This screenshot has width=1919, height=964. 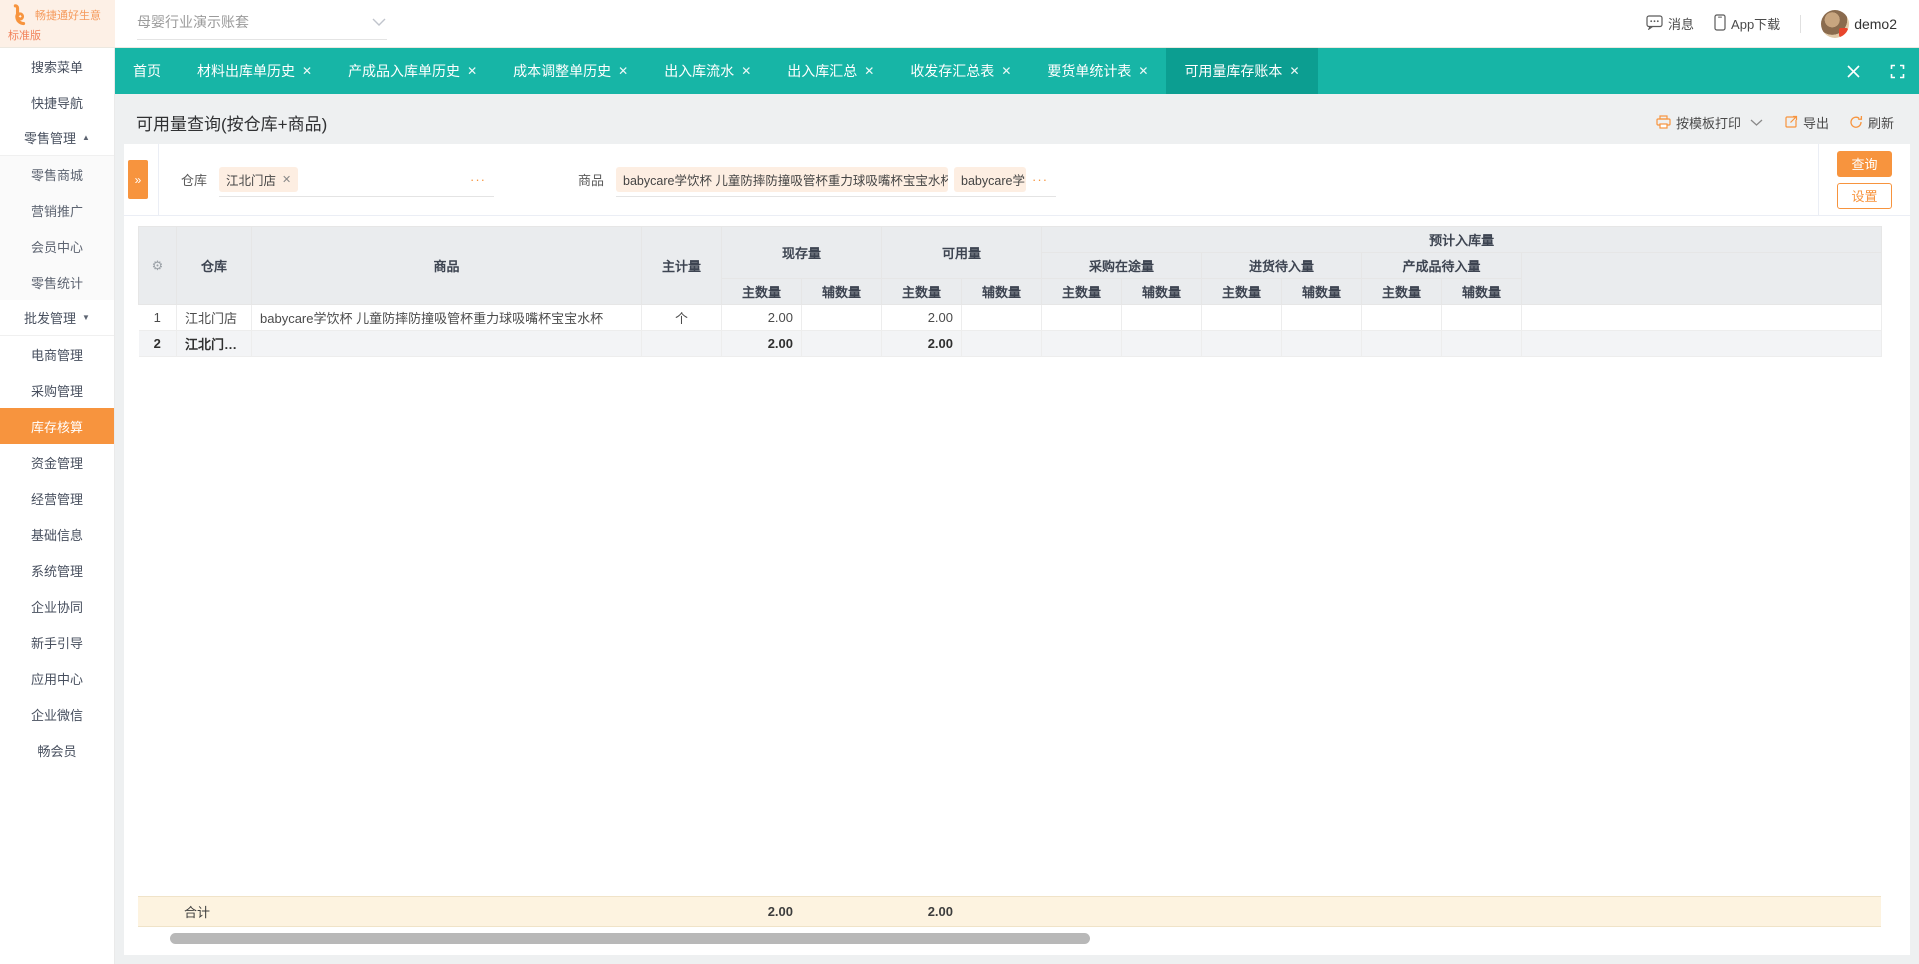 What do you see at coordinates (880, 23) in the screenshot?
I see `account-set-selector: 母婴行业演示账套` at bounding box center [880, 23].